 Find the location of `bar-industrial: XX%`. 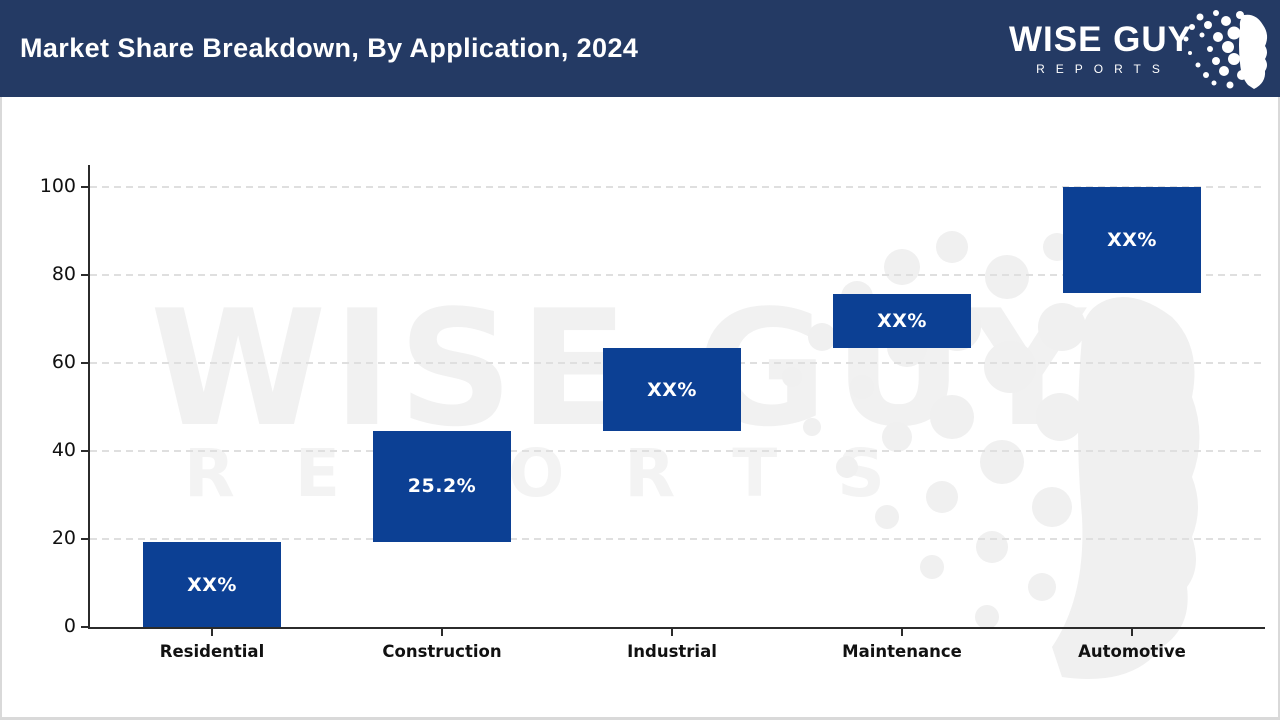

bar-industrial: XX% is located at coordinates (672, 389).